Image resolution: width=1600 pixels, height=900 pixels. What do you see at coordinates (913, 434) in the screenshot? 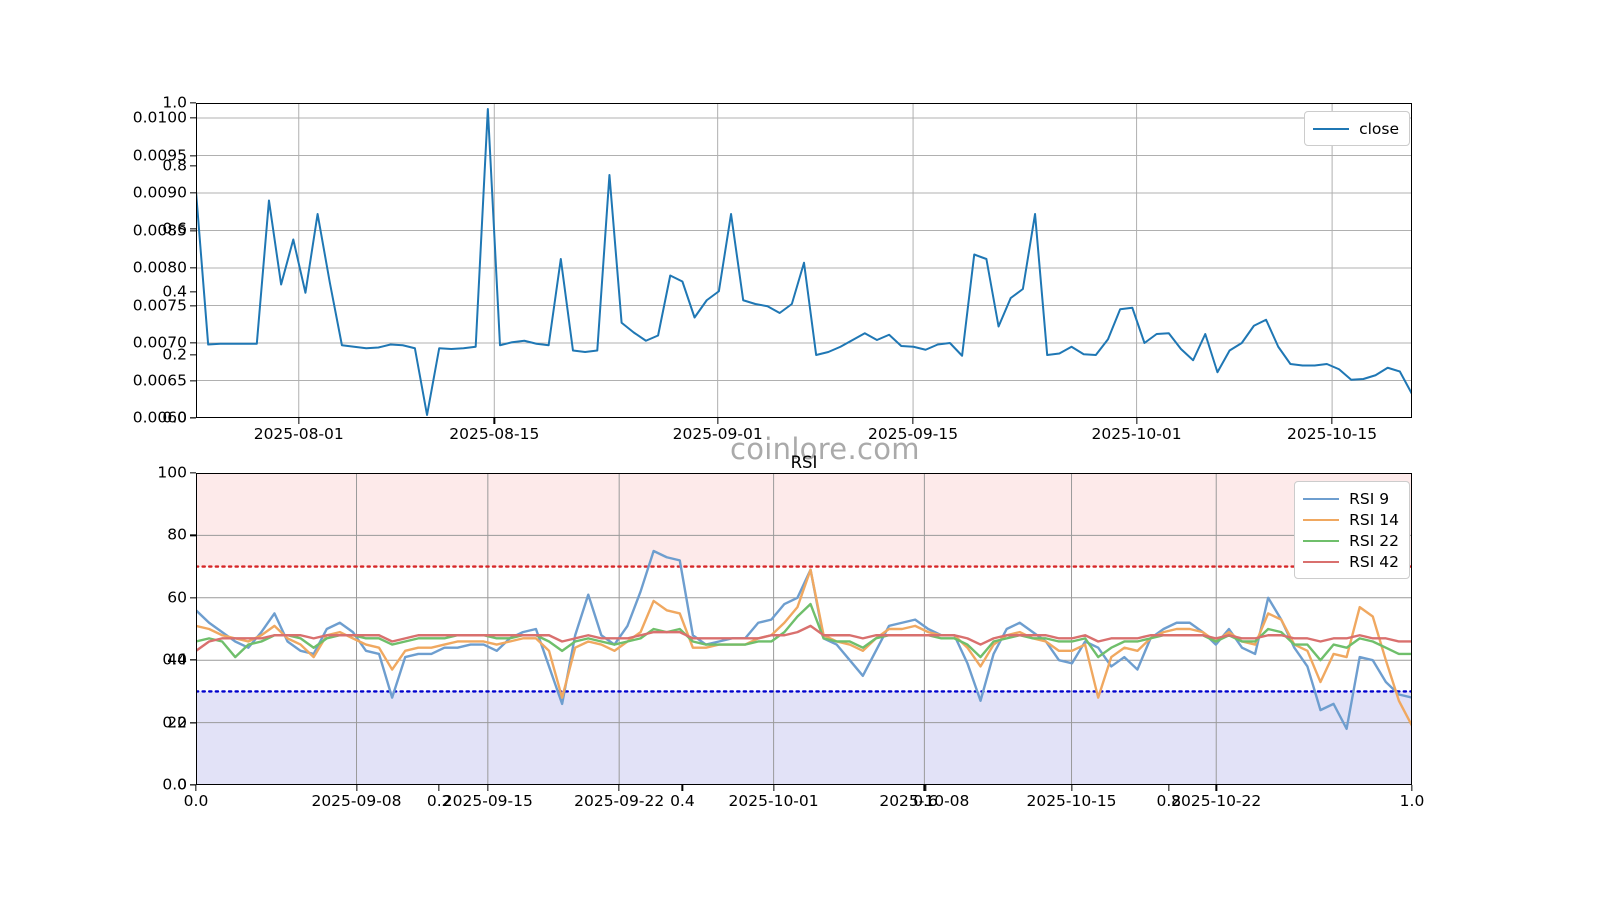
I see `price-x-tick: 2025-09-15` at bounding box center [913, 434].